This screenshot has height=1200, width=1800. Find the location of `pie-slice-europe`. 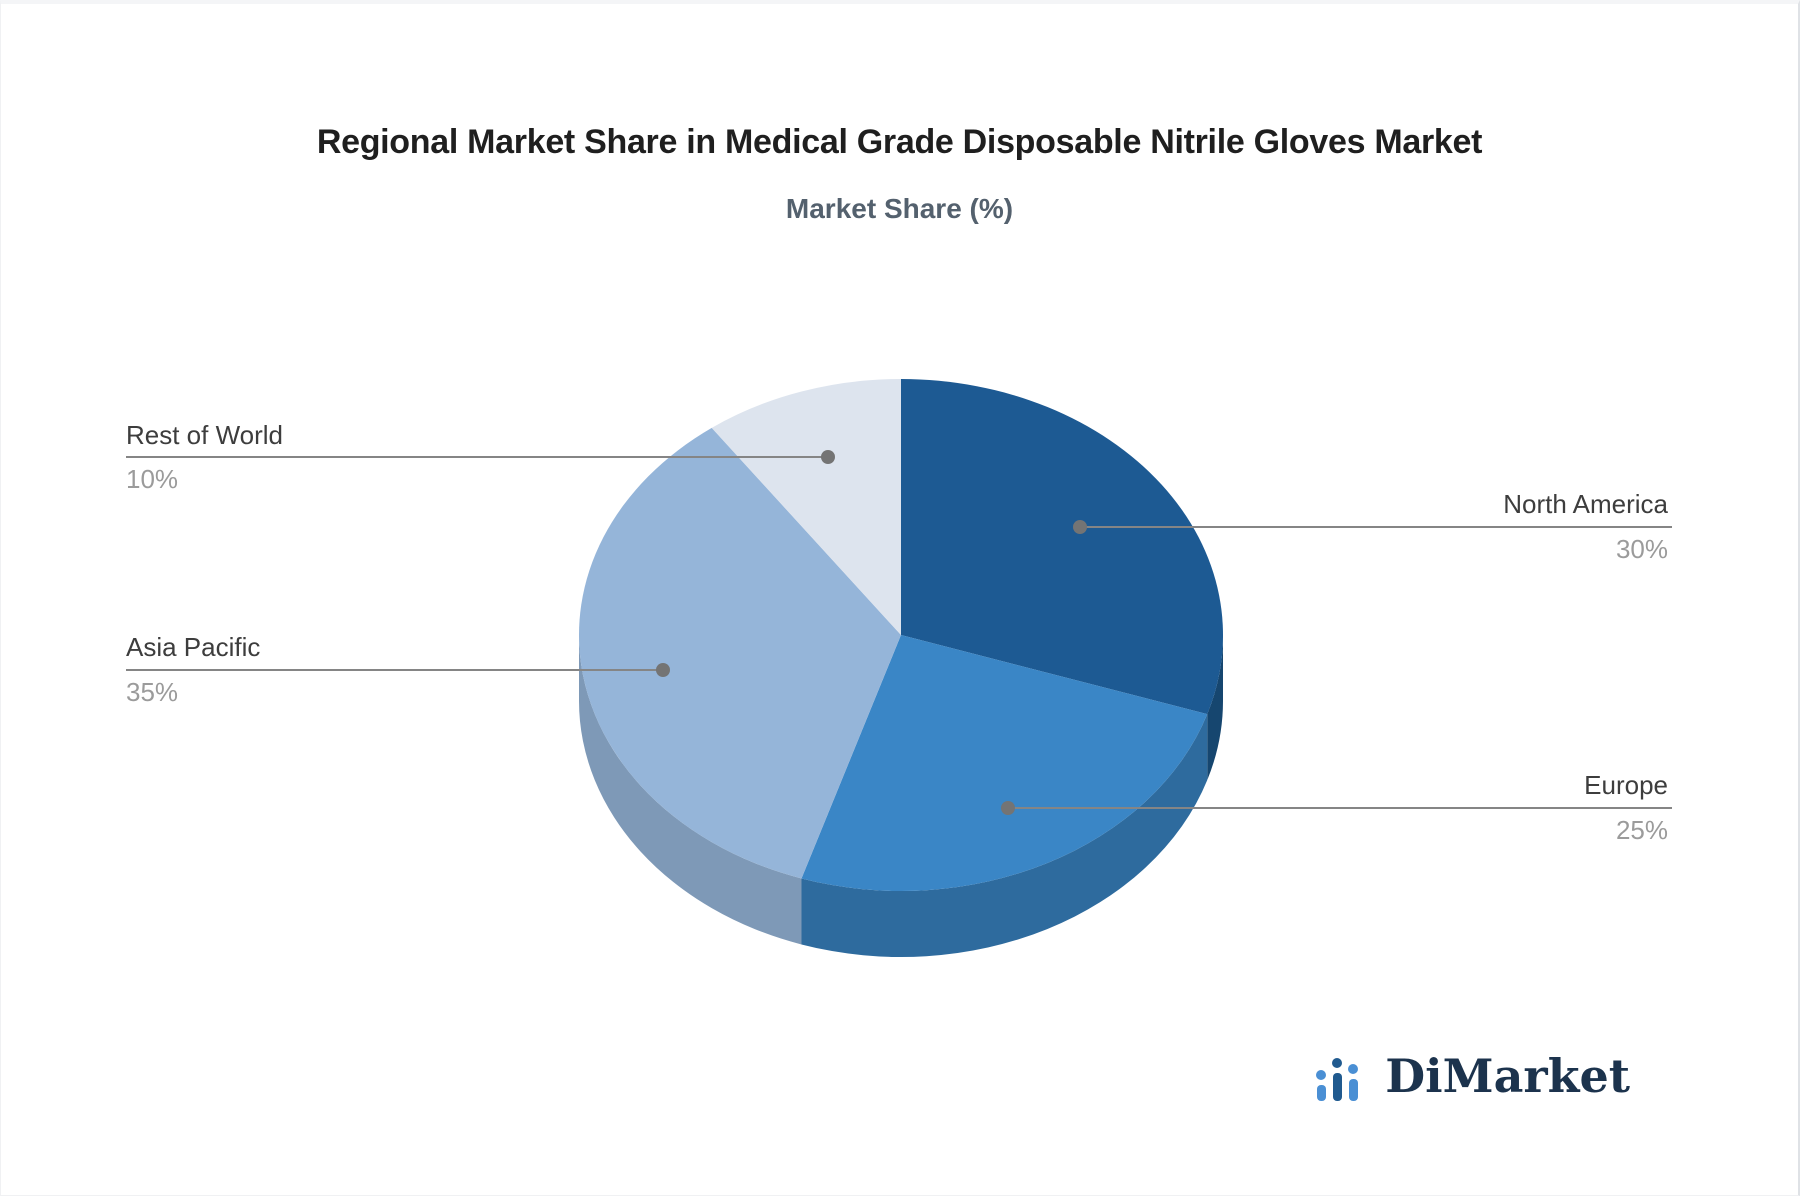

pie-slice-europe is located at coordinates (1004, 763).